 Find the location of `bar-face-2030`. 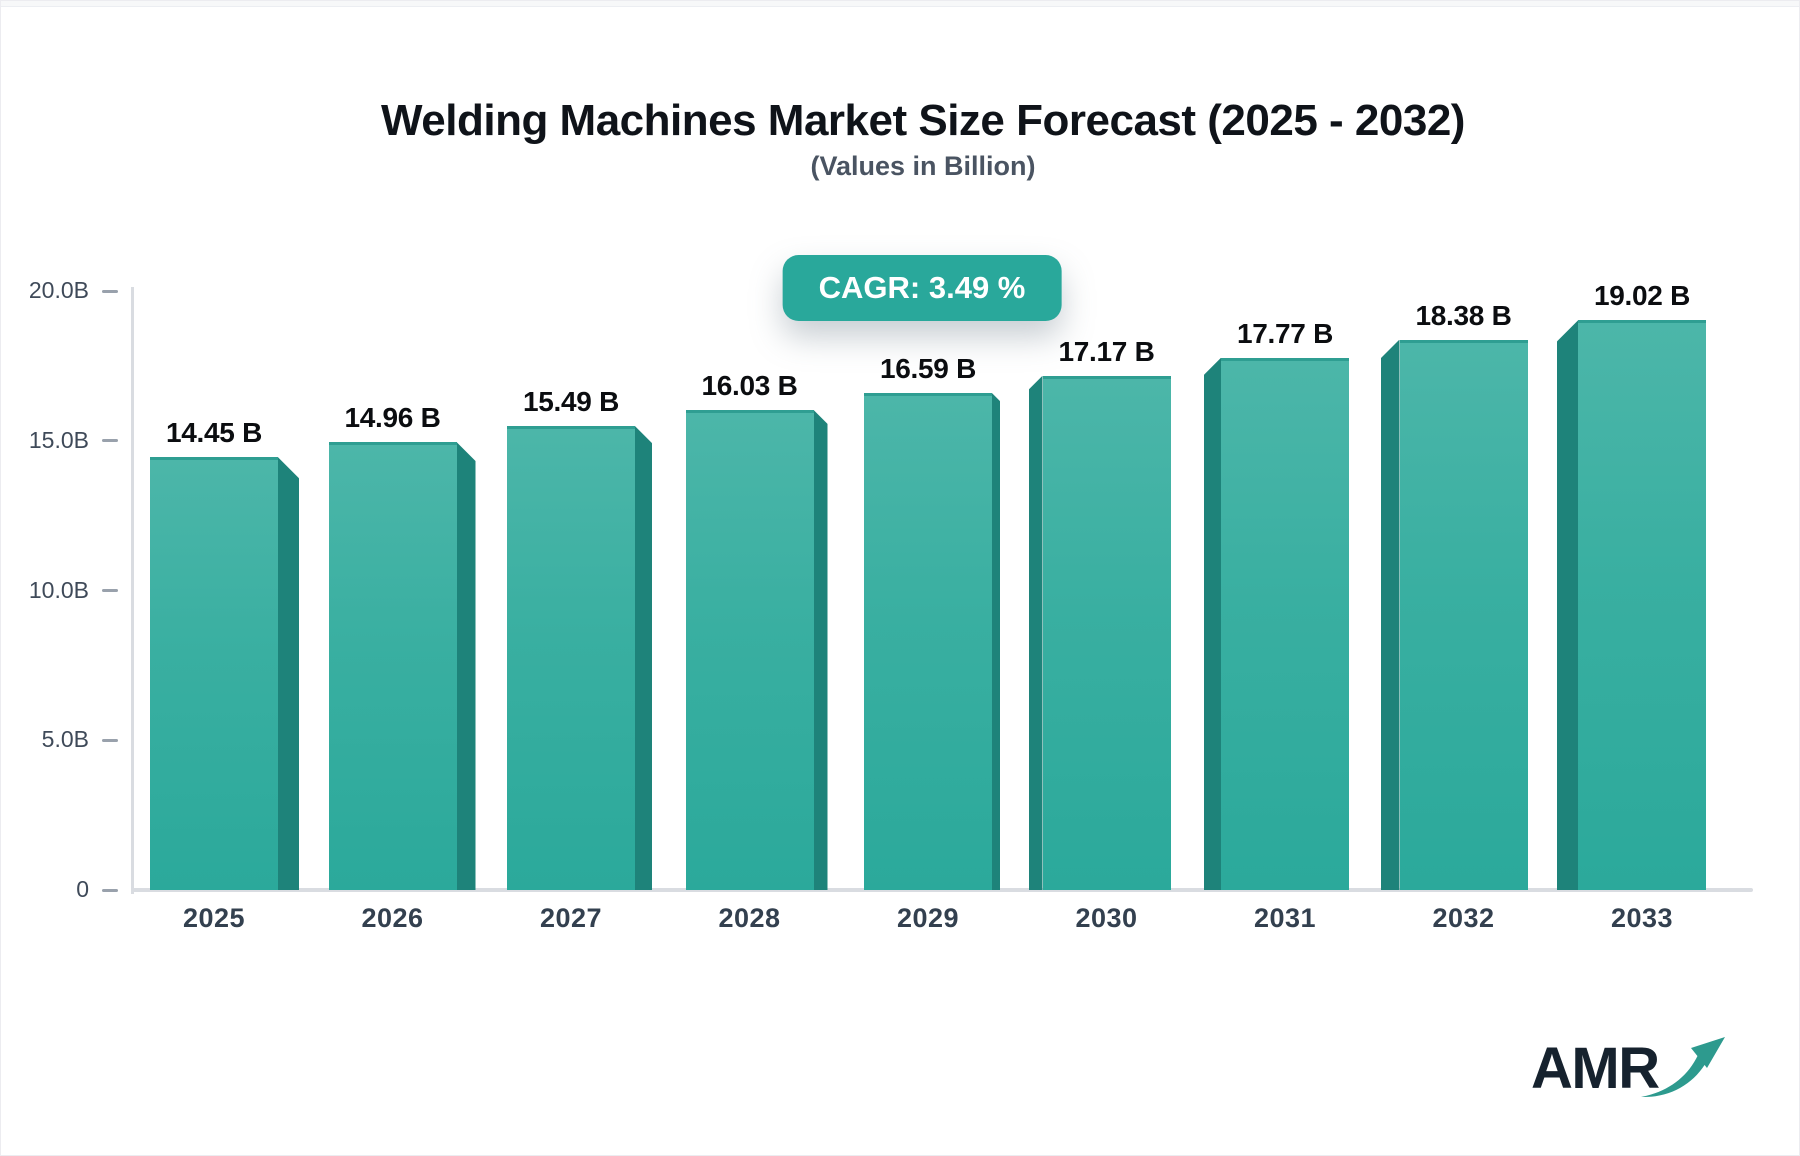

bar-face-2030 is located at coordinates (1106, 632).